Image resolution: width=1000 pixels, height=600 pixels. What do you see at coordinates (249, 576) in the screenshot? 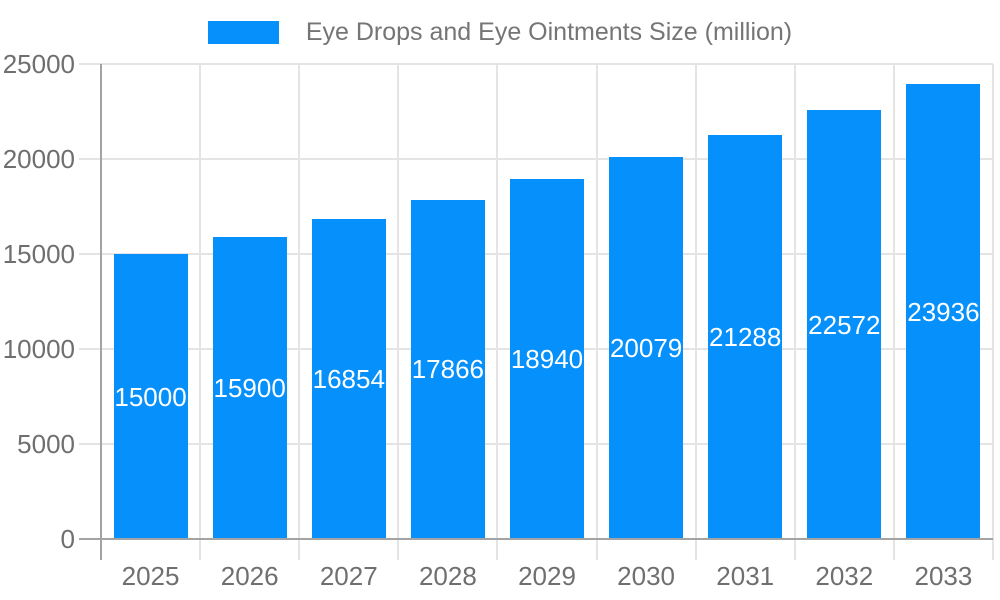
I see `x-tick-label: 2026` at bounding box center [249, 576].